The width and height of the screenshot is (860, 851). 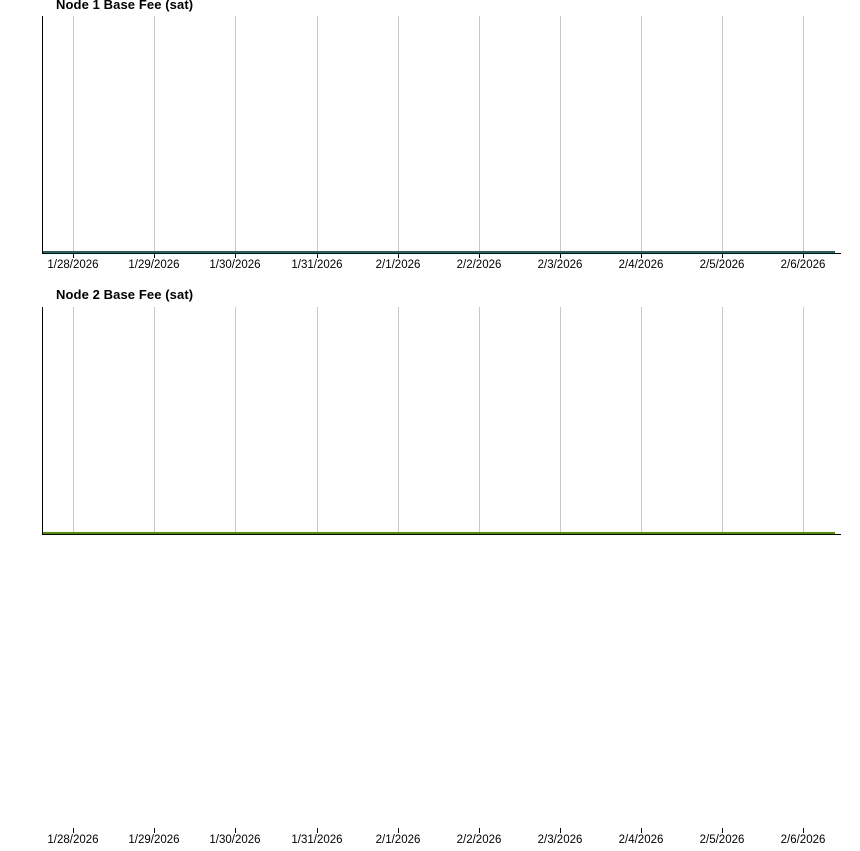 What do you see at coordinates (125, 6) in the screenshot?
I see `chart-title-node-1: Node 1 Base Fee (sat)` at bounding box center [125, 6].